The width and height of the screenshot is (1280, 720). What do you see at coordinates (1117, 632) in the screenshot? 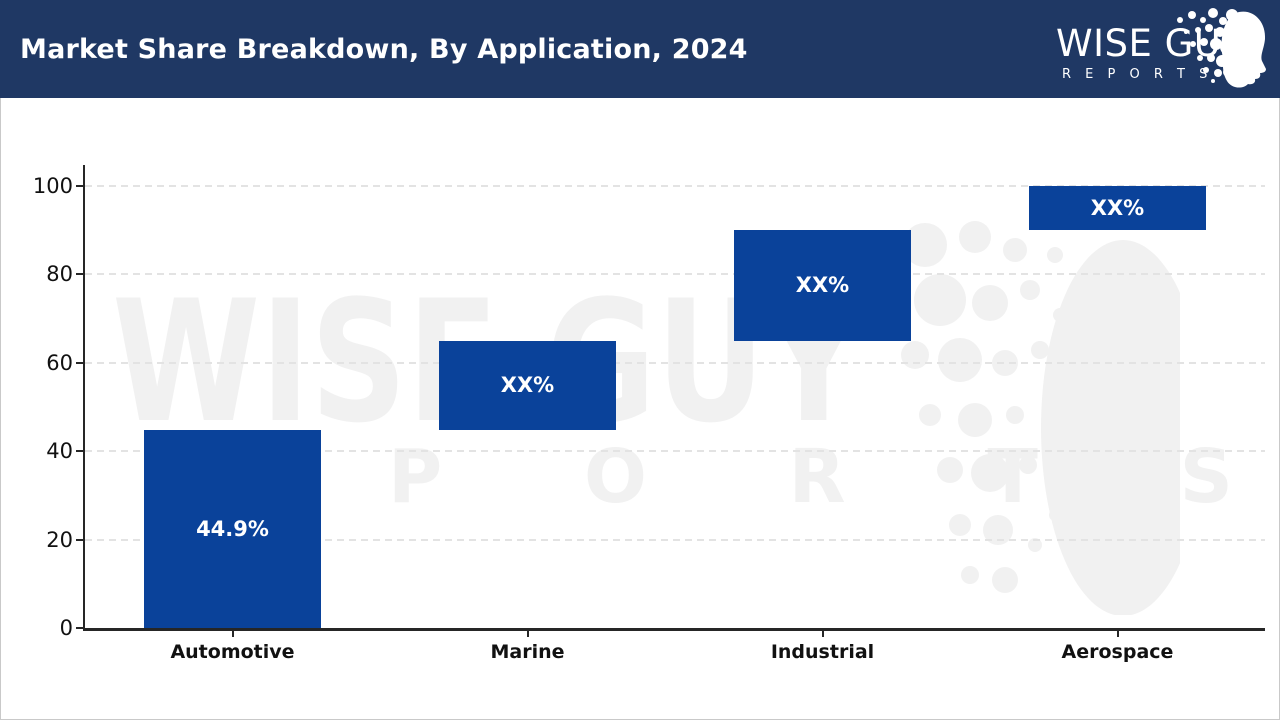
I see `x-tick-mark-aerospace` at bounding box center [1117, 632].